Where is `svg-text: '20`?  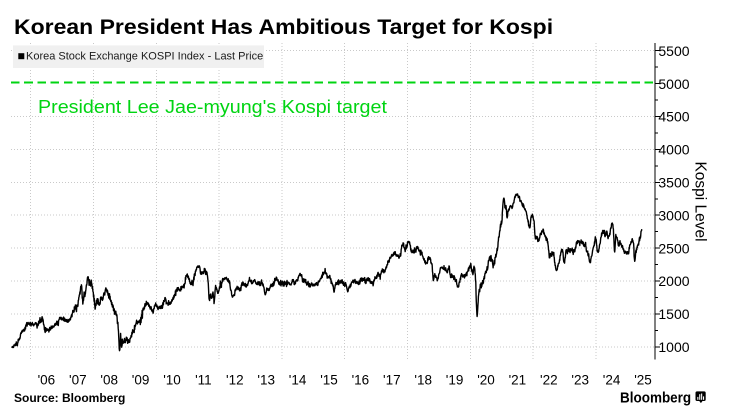
svg-text: '20 is located at coordinates (486, 380).